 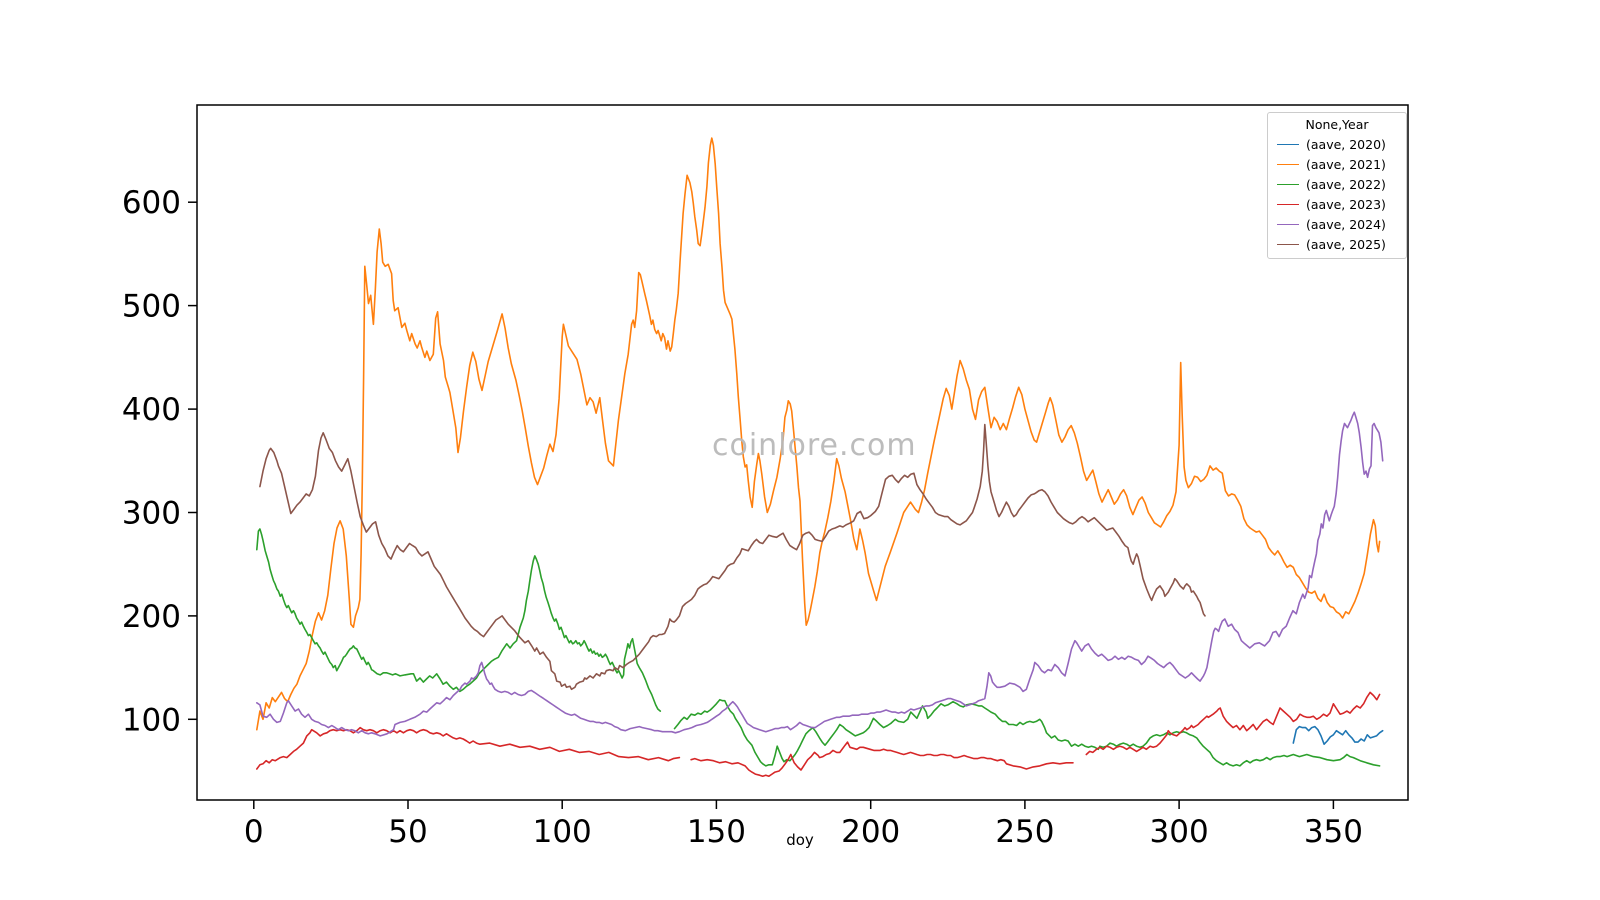 I want to click on x-tick-label: 0, so click(x=254, y=832).